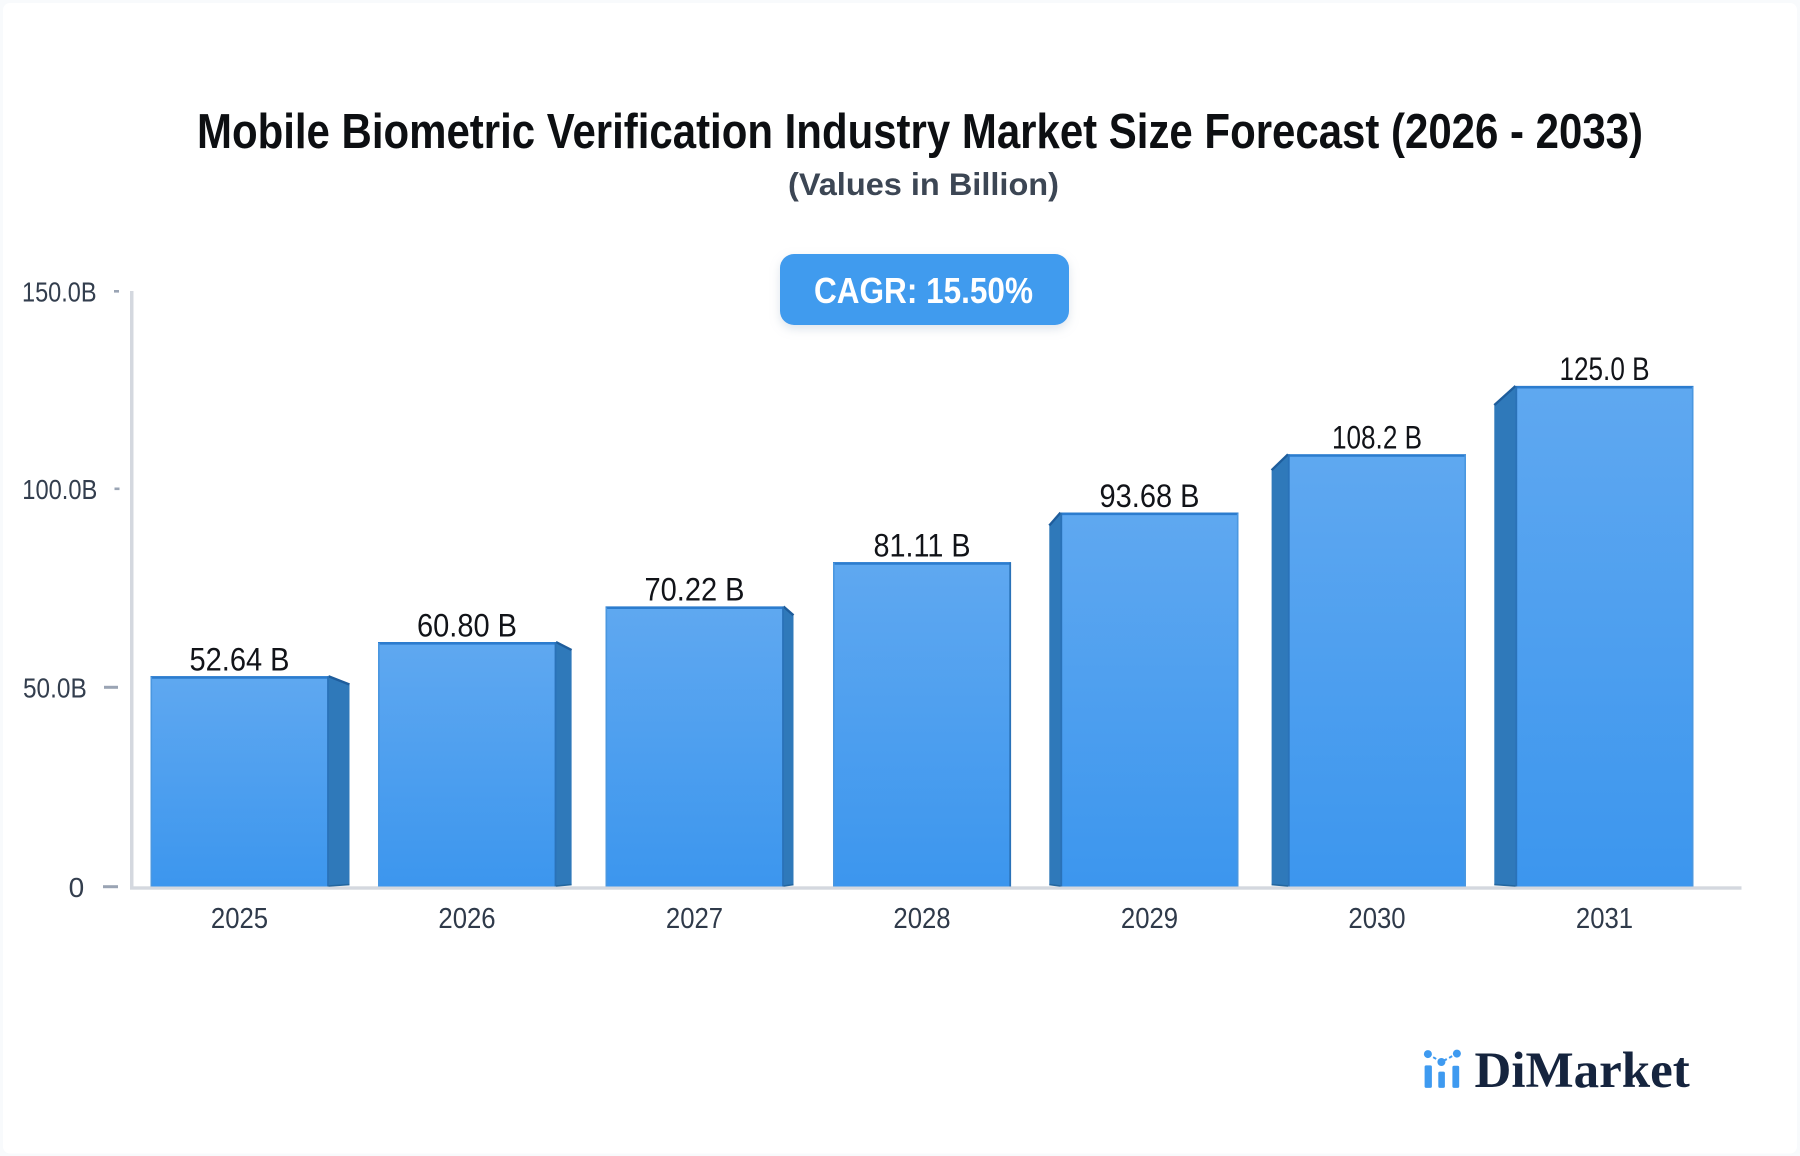 This screenshot has height=1156, width=1800. Describe the element at coordinates (59, 292) in the screenshot. I see `svg-text: 150.0B` at that location.